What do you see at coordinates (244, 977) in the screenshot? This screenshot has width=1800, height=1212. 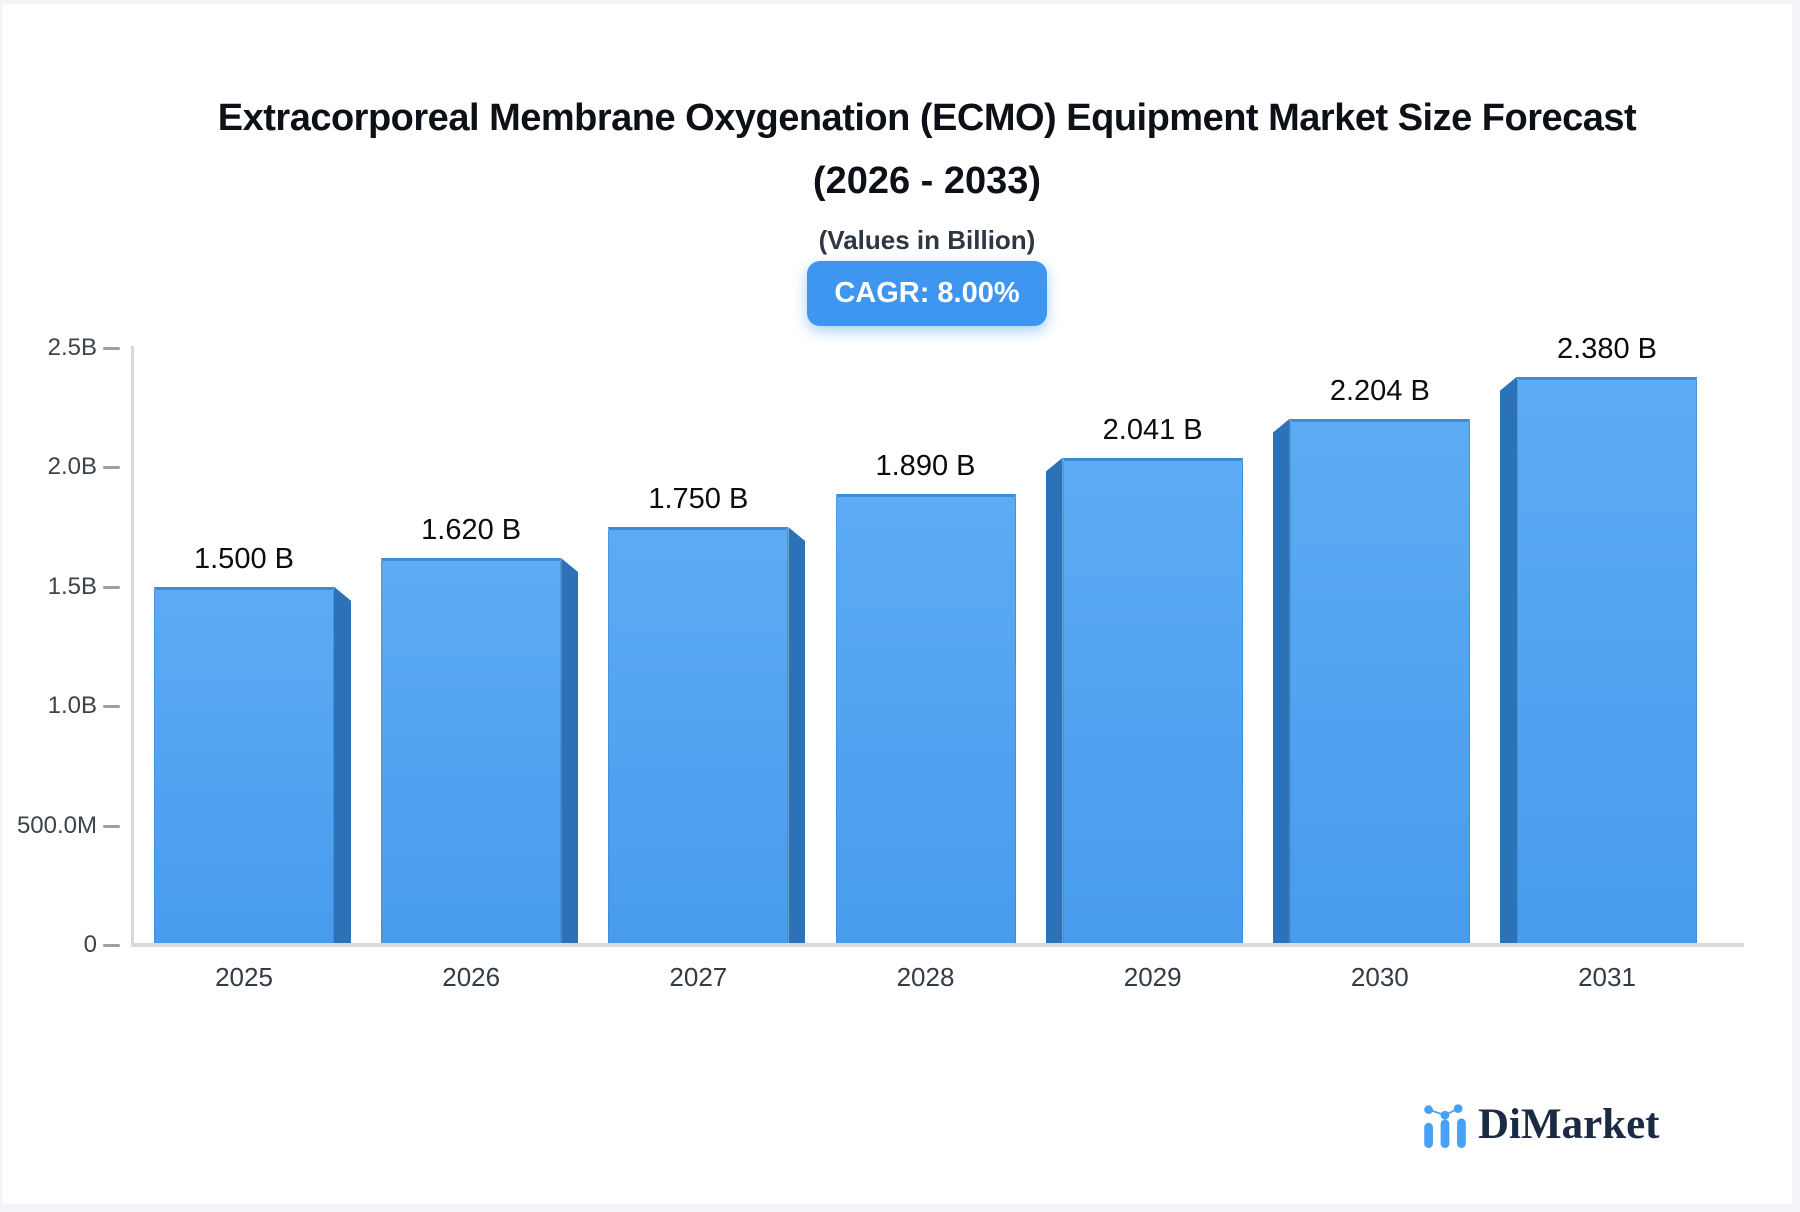 I see `x-axis-label-2025: 2025` at bounding box center [244, 977].